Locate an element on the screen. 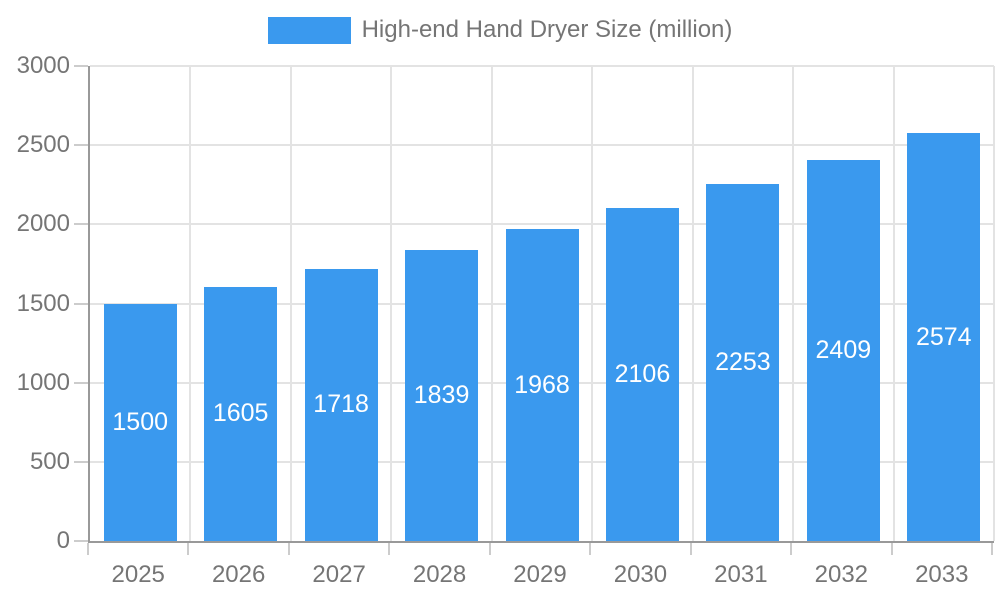 This screenshot has width=1000, height=600. bar: 2106 is located at coordinates (642, 374).